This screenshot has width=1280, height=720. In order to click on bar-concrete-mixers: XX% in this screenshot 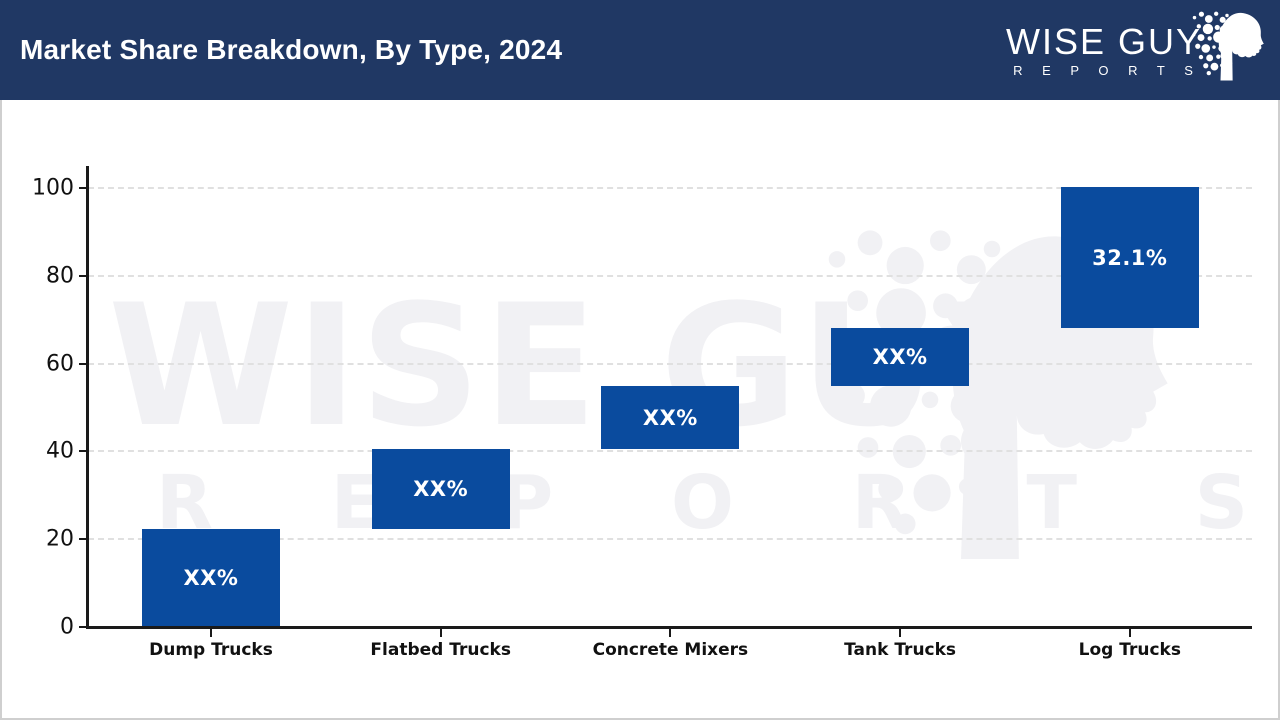, I will do `click(670, 417)`.